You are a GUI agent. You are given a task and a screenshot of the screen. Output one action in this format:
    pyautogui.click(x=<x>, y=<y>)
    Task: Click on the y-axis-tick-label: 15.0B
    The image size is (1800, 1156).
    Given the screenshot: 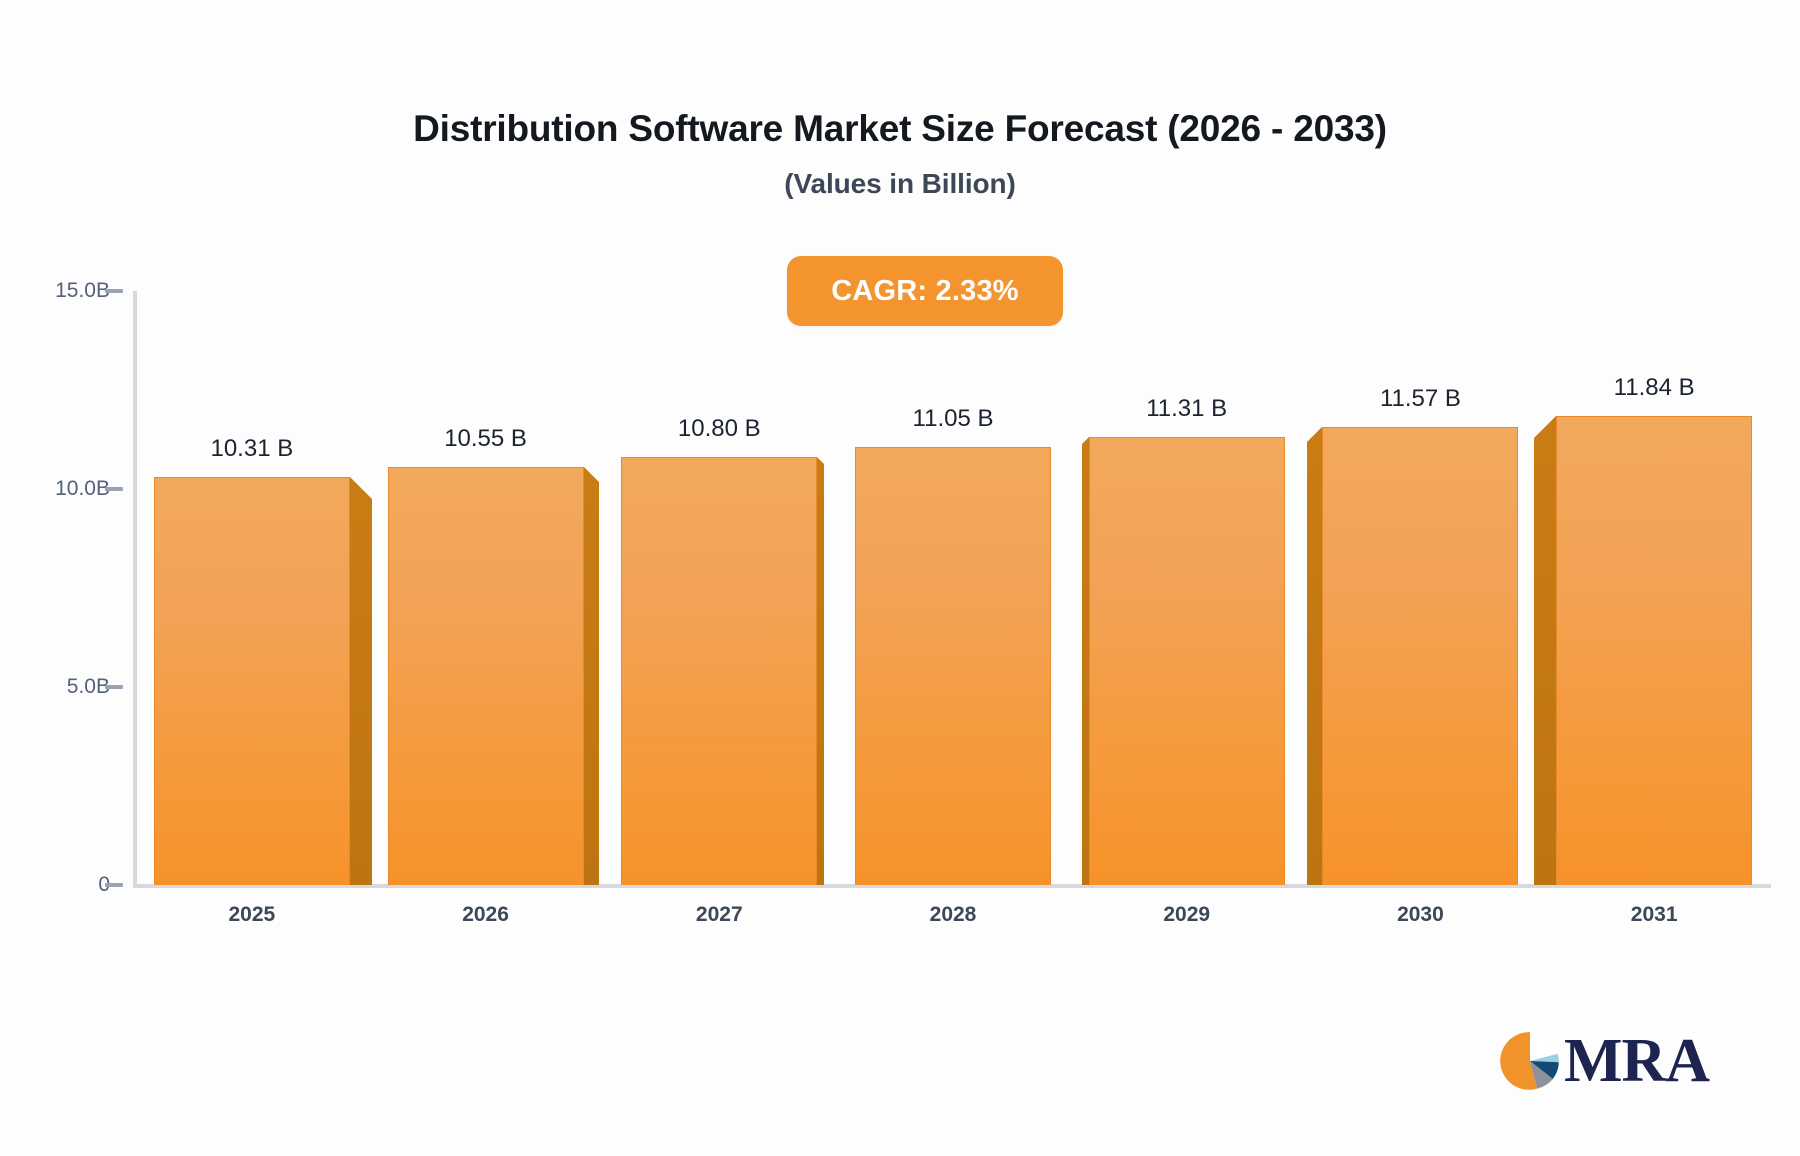 What is the action you would take?
    pyautogui.click(x=82, y=290)
    